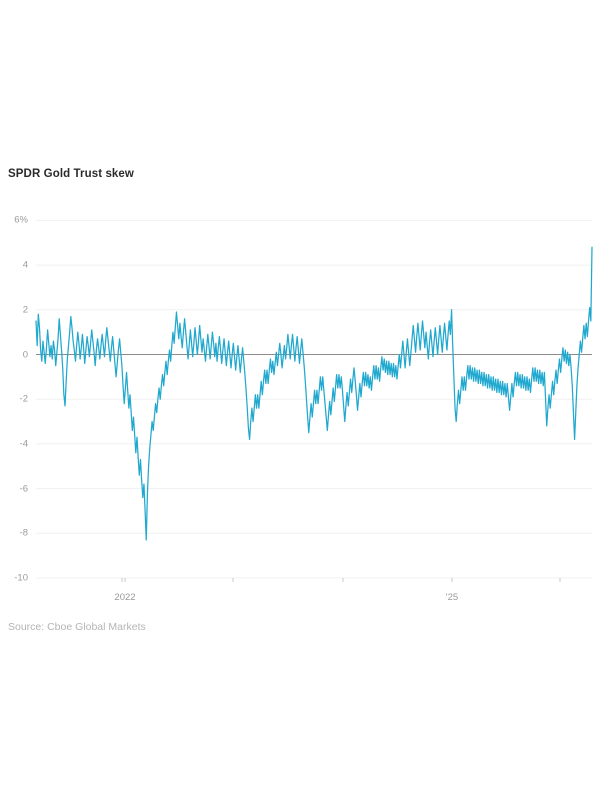 The height and width of the screenshot is (800, 600). I want to click on y-tick-label: -2, so click(23, 399).